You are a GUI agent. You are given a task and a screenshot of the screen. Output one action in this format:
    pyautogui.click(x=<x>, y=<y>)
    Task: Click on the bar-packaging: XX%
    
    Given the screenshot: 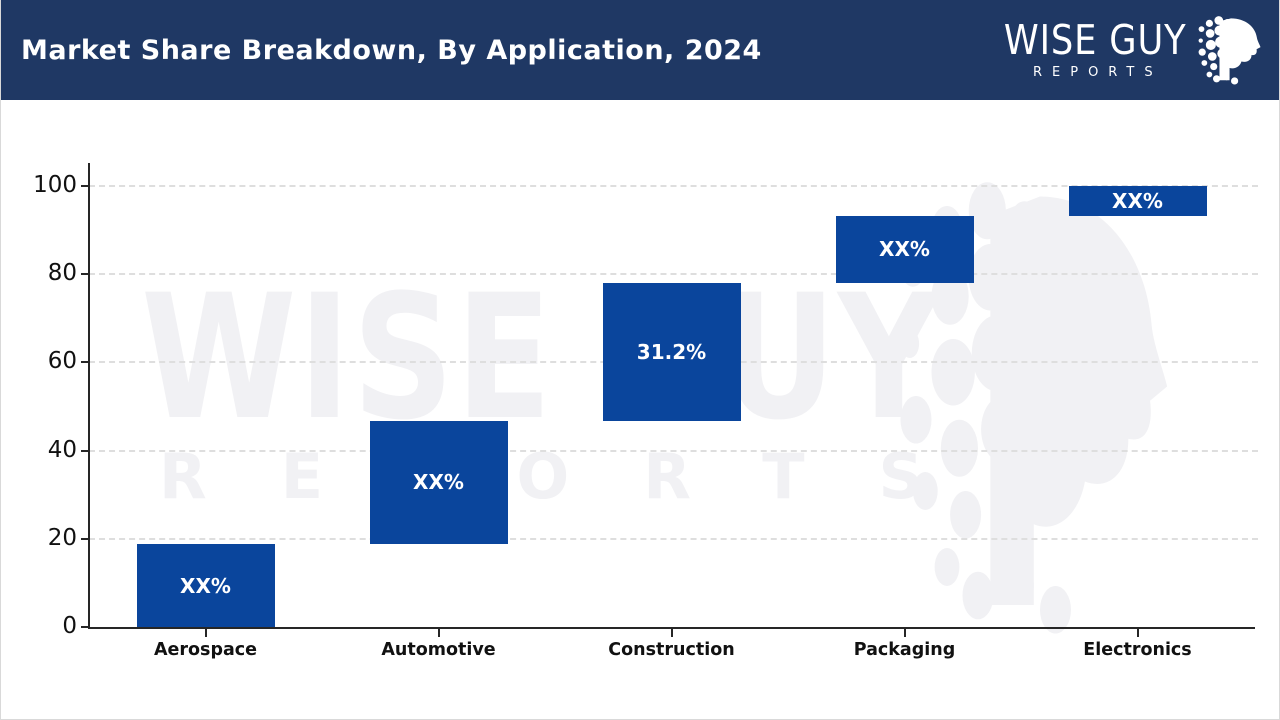 What is the action you would take?
    pyautogui.click(x=904, y=249)
    